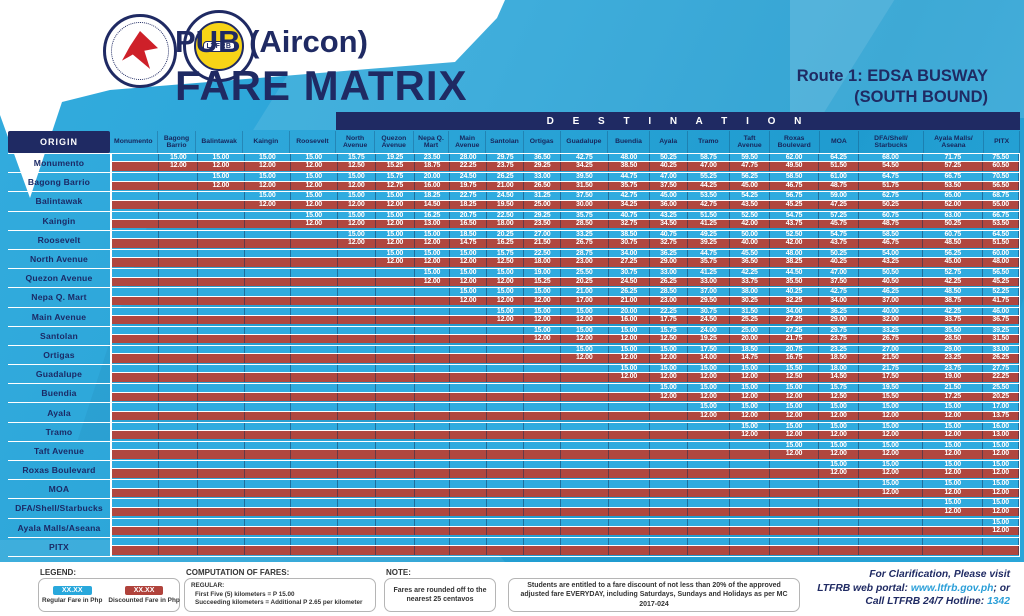 Image resolution: width=1024 pixels, height=616 pixels. I want to click on fare-cell: 24.00, so click(709, 330).